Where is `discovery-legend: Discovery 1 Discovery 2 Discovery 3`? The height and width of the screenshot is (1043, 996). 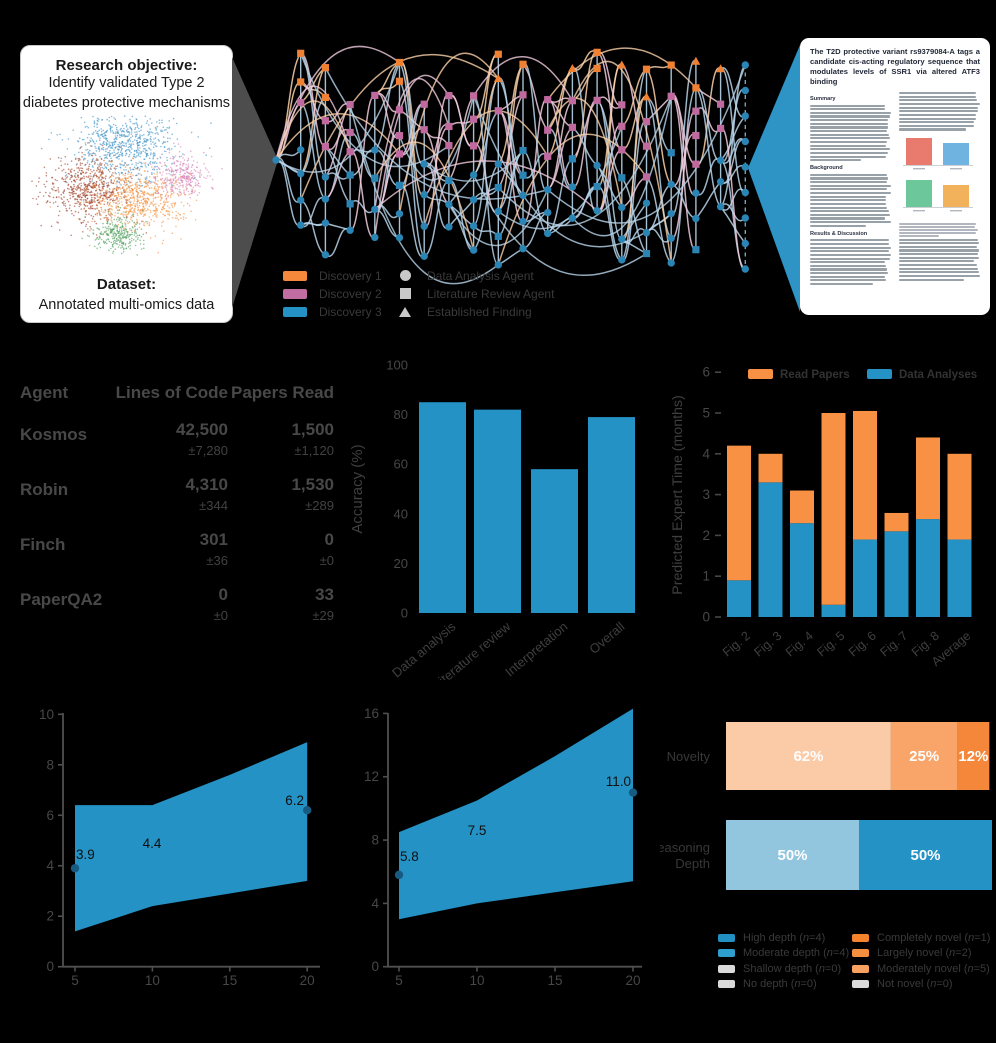 discovery-legend: Discovery 1 Discovery 2 Discovery 3 is located at coordinates (332, 296).